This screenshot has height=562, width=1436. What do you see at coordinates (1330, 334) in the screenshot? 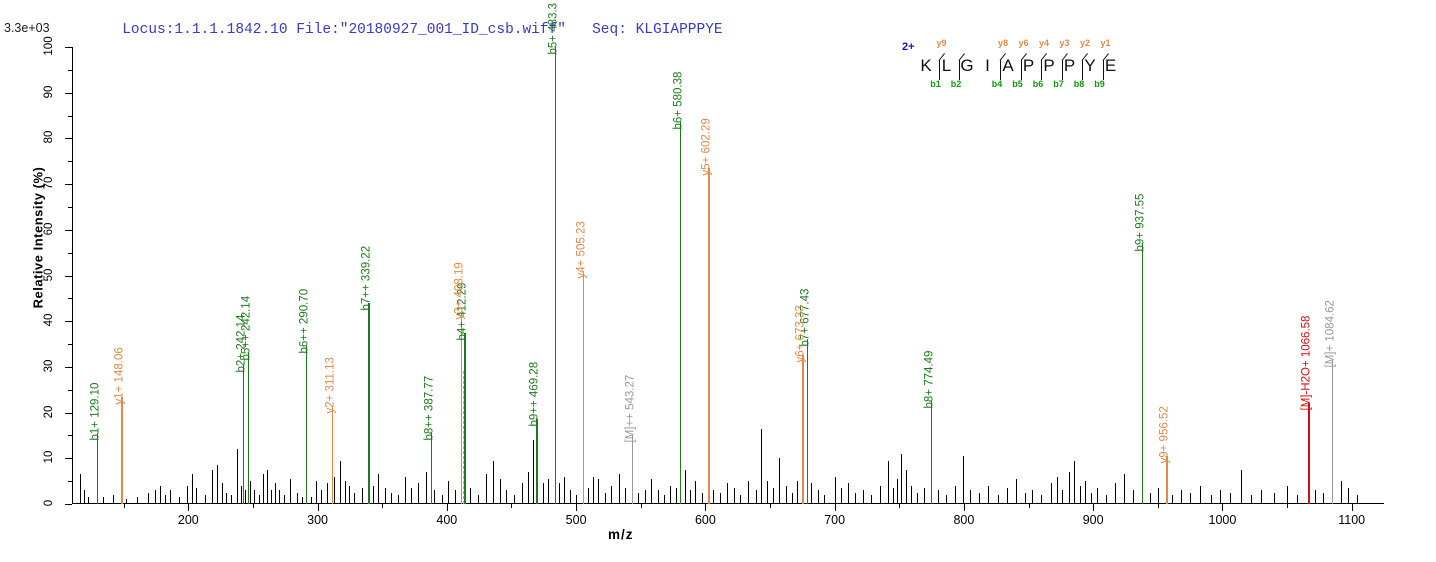
I see `ion-peak-label: [M]+ 1084.62` at bounding box center [1330, 334].